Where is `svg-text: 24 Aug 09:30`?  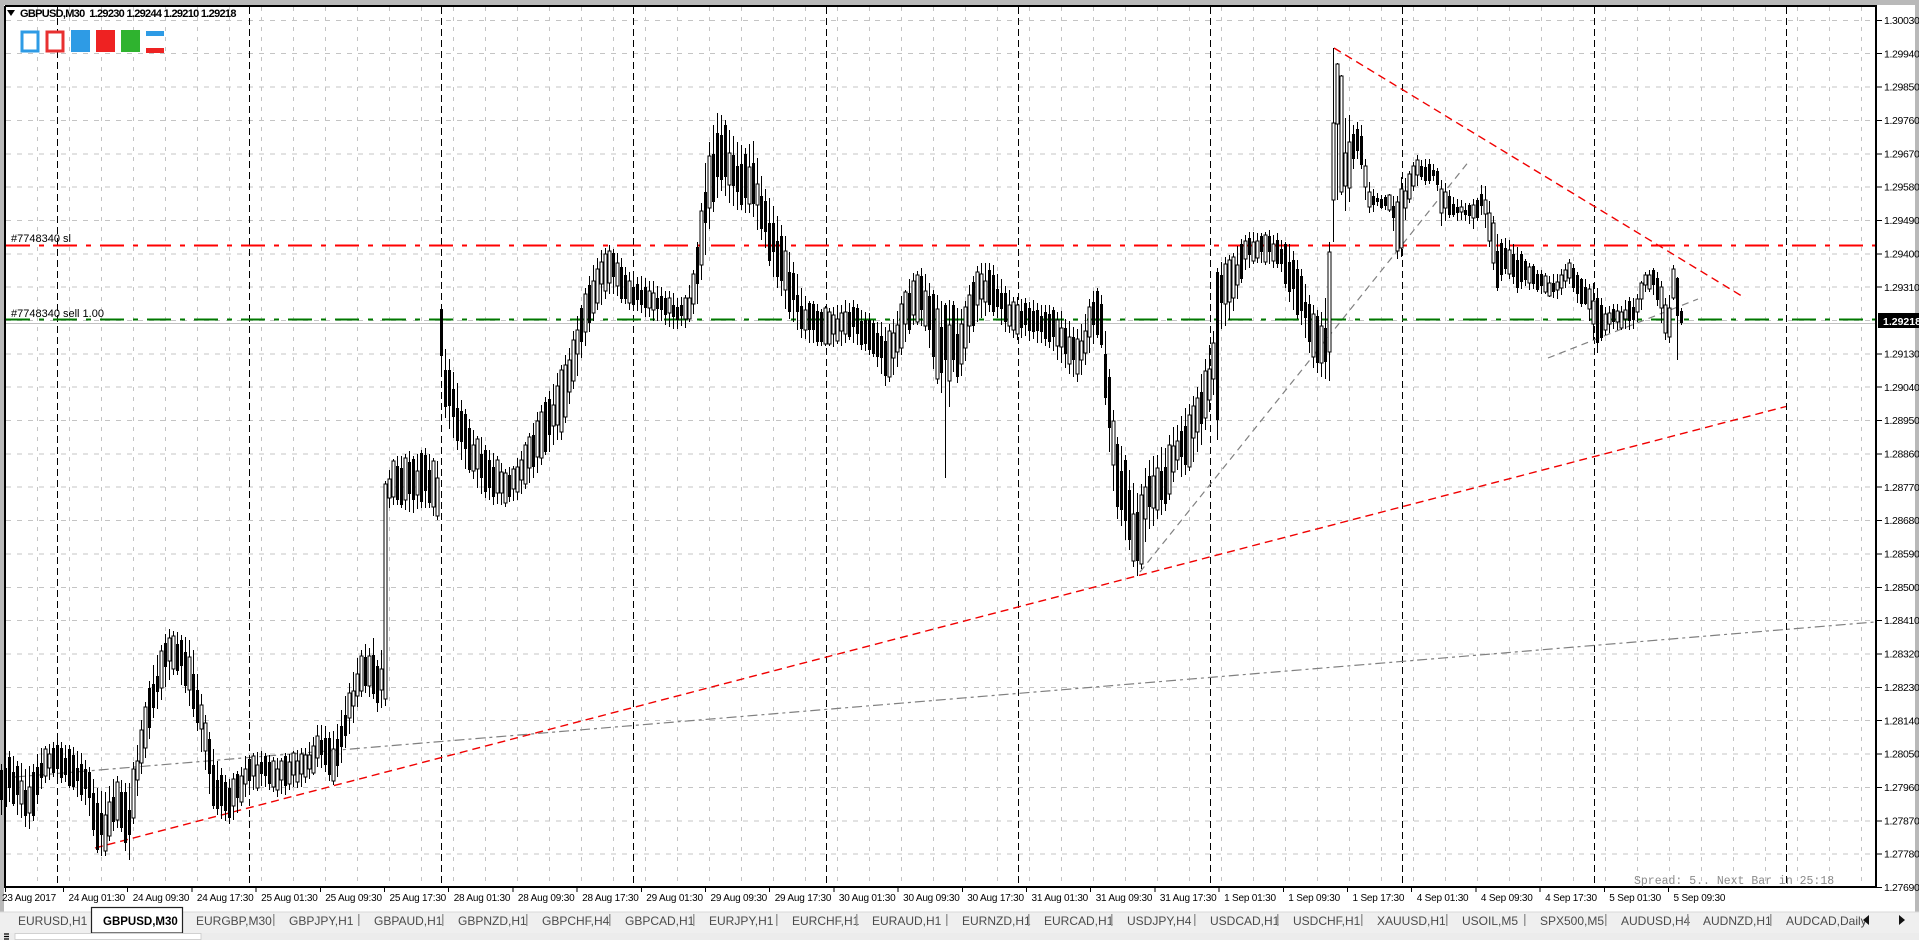 svg-text: 24 Aug 09:30 is located at coordinates (161, 898).